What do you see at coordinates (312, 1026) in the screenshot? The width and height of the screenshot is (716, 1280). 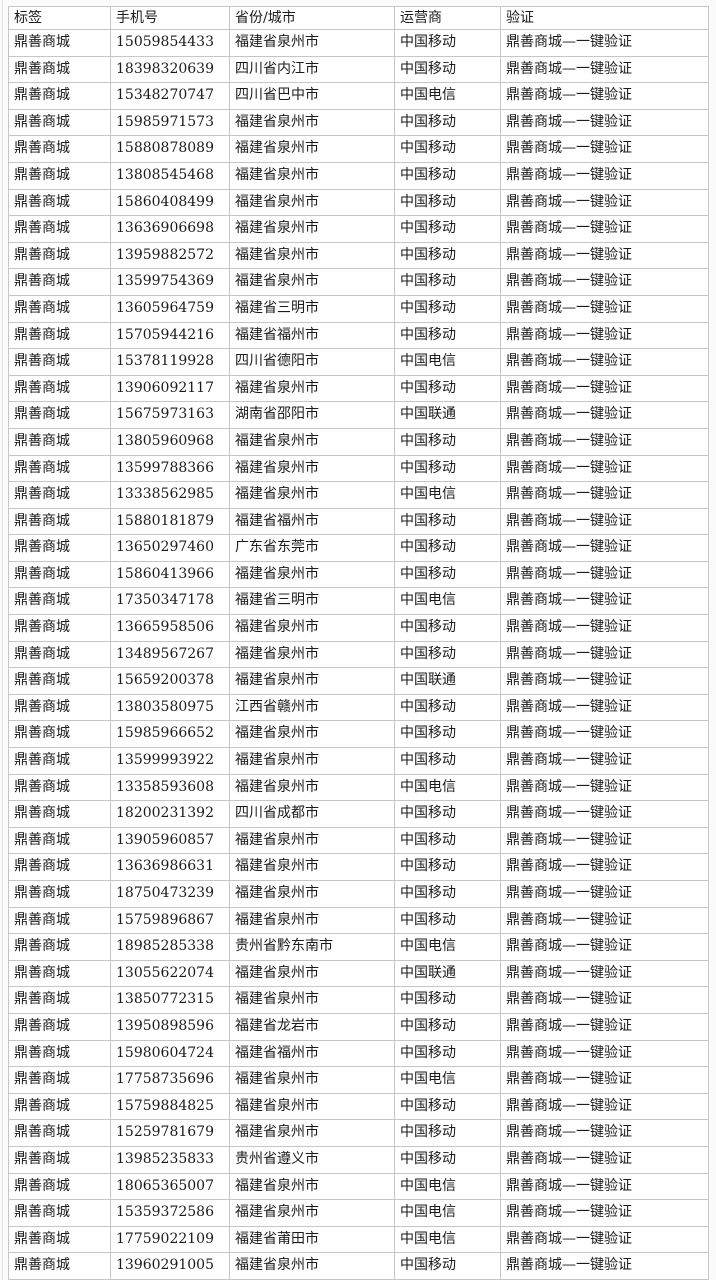 I see `cell-province-city: 福建省龙岩市` at bounding box center [312, 1026].